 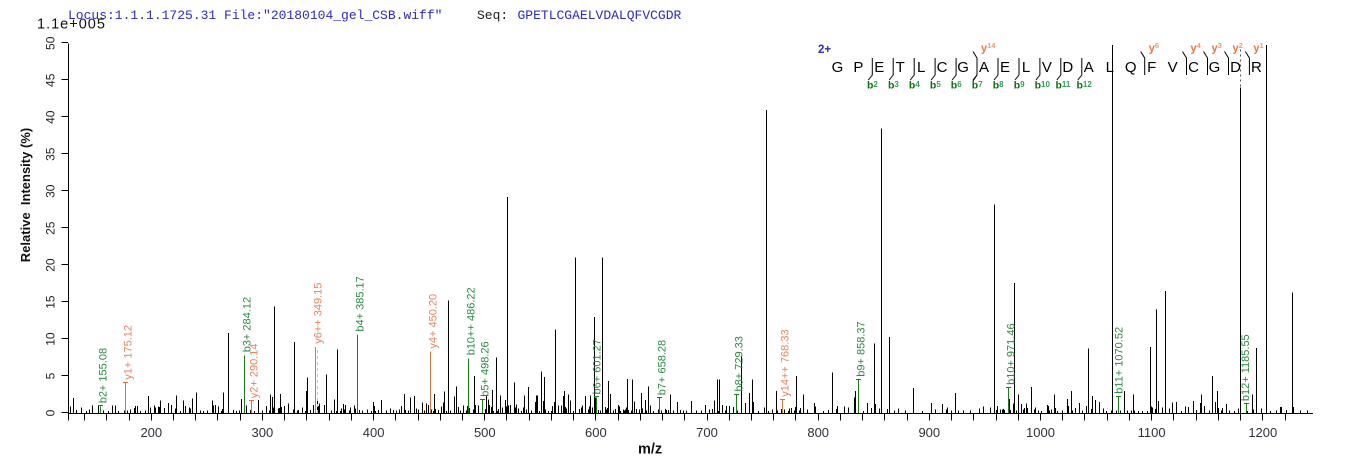 I want to click on svg-text: 300, so click(x=263, y=432).